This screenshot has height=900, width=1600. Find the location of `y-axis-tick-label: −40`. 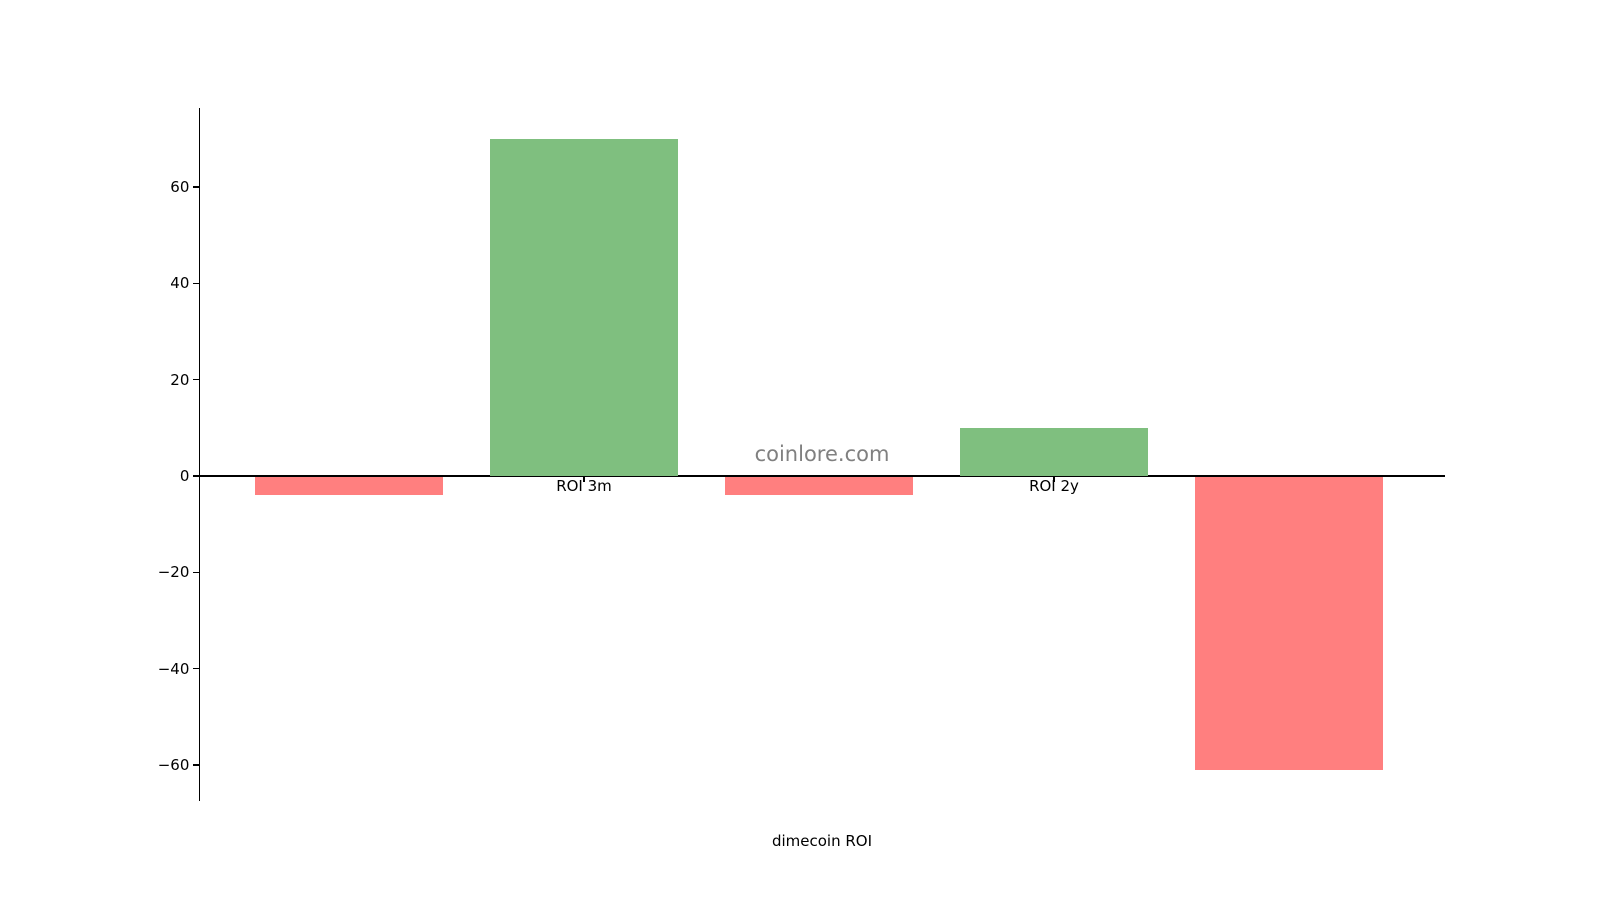

y-axis-tick-label: −40 is located at coordinates (173, 668).